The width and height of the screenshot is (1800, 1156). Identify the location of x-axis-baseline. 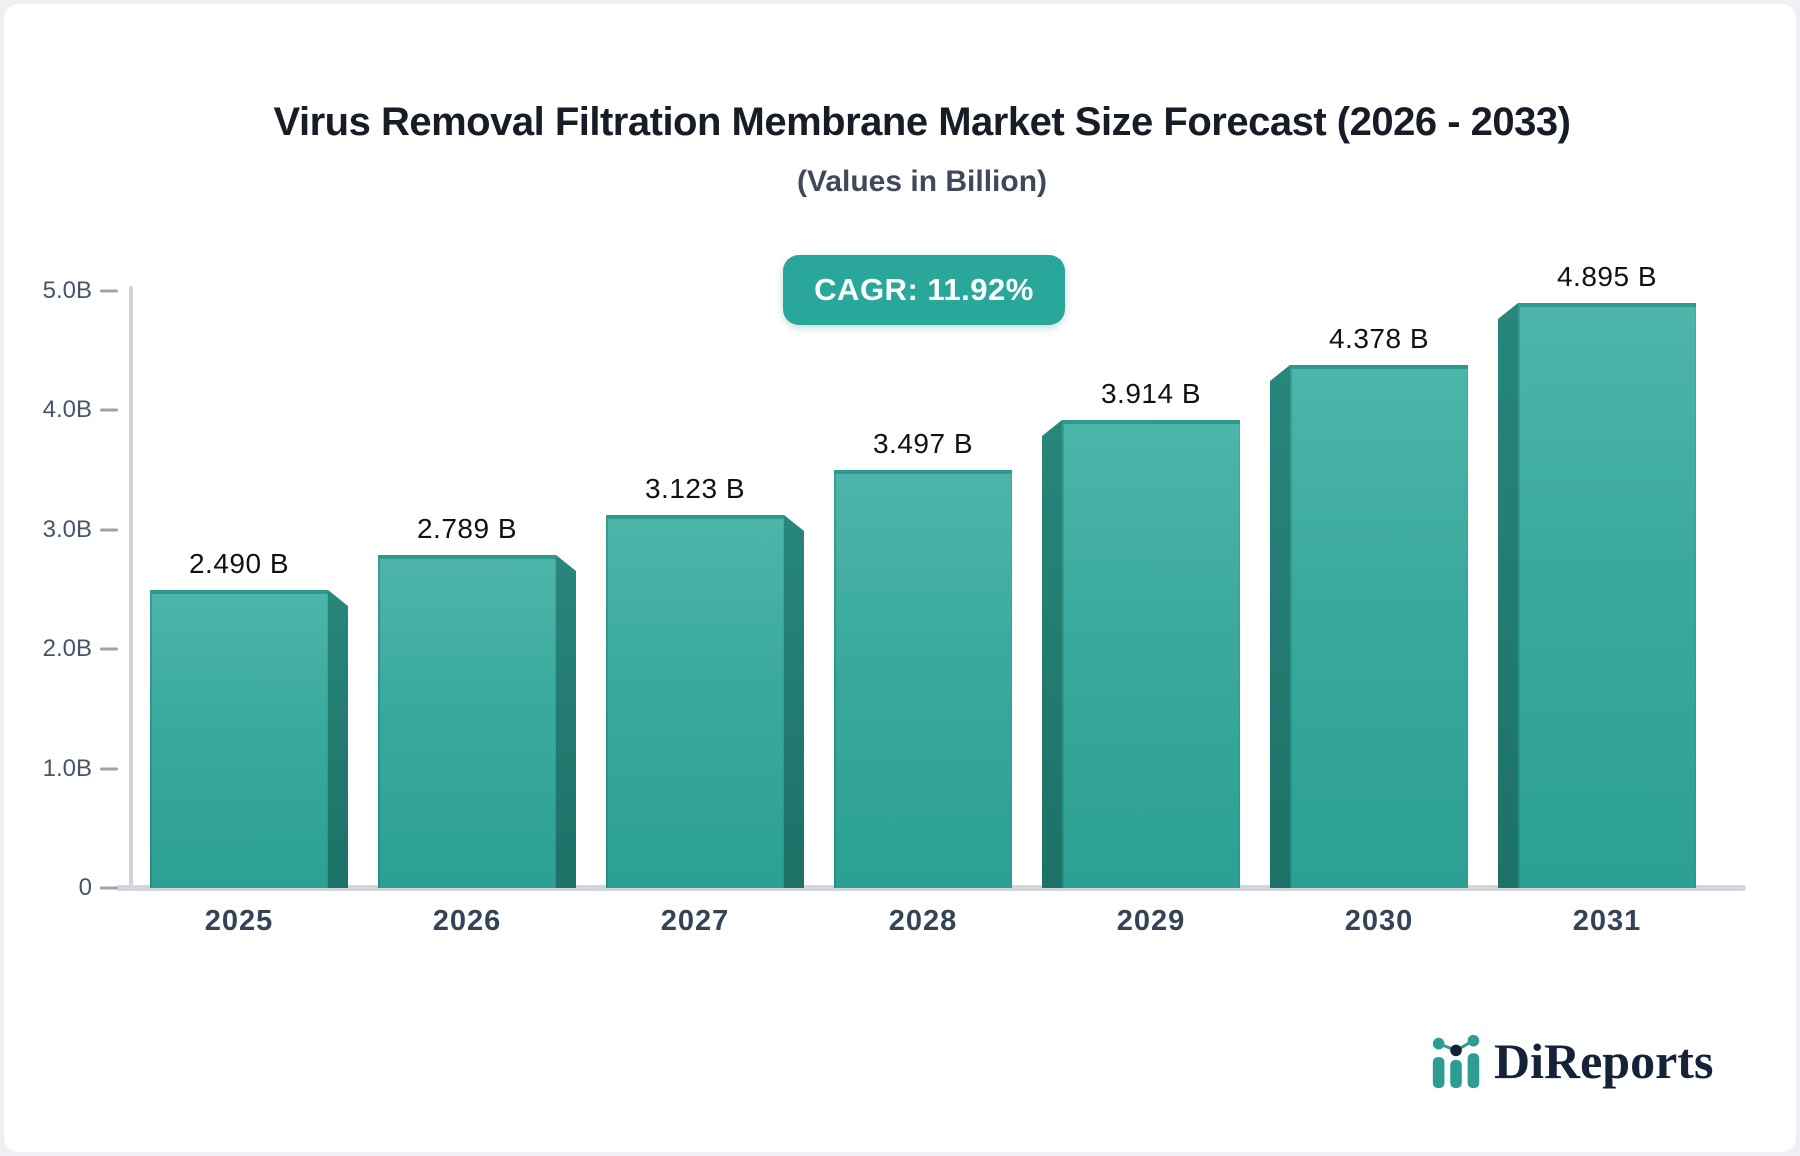
(931, 888).